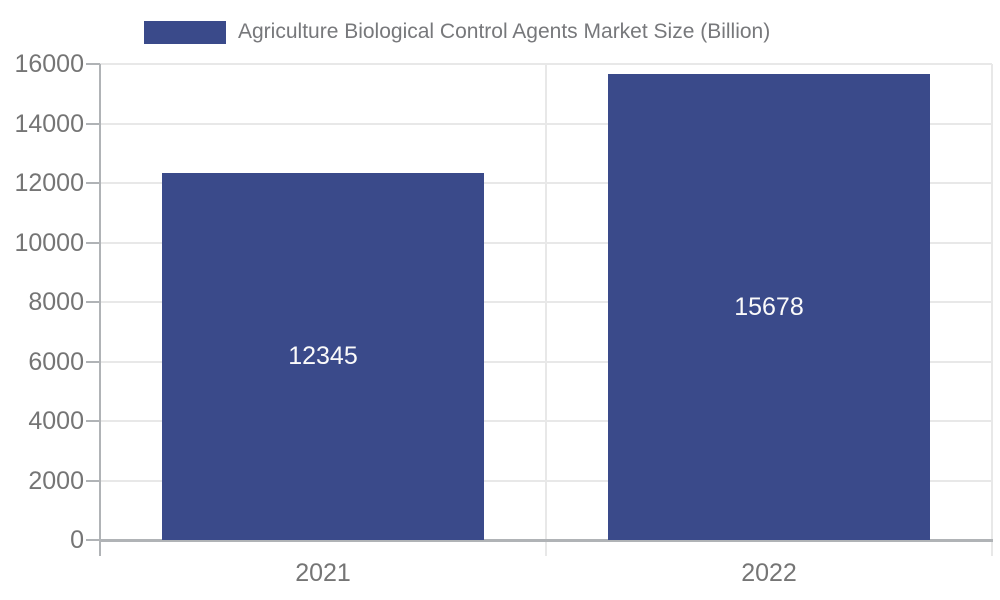 This screenshot has height=600, width=1000. What do you see at coordinates (49, 183) in the screenshot?
I see `y-axis-tick-label: 12000` at bounding box center [49, 183].